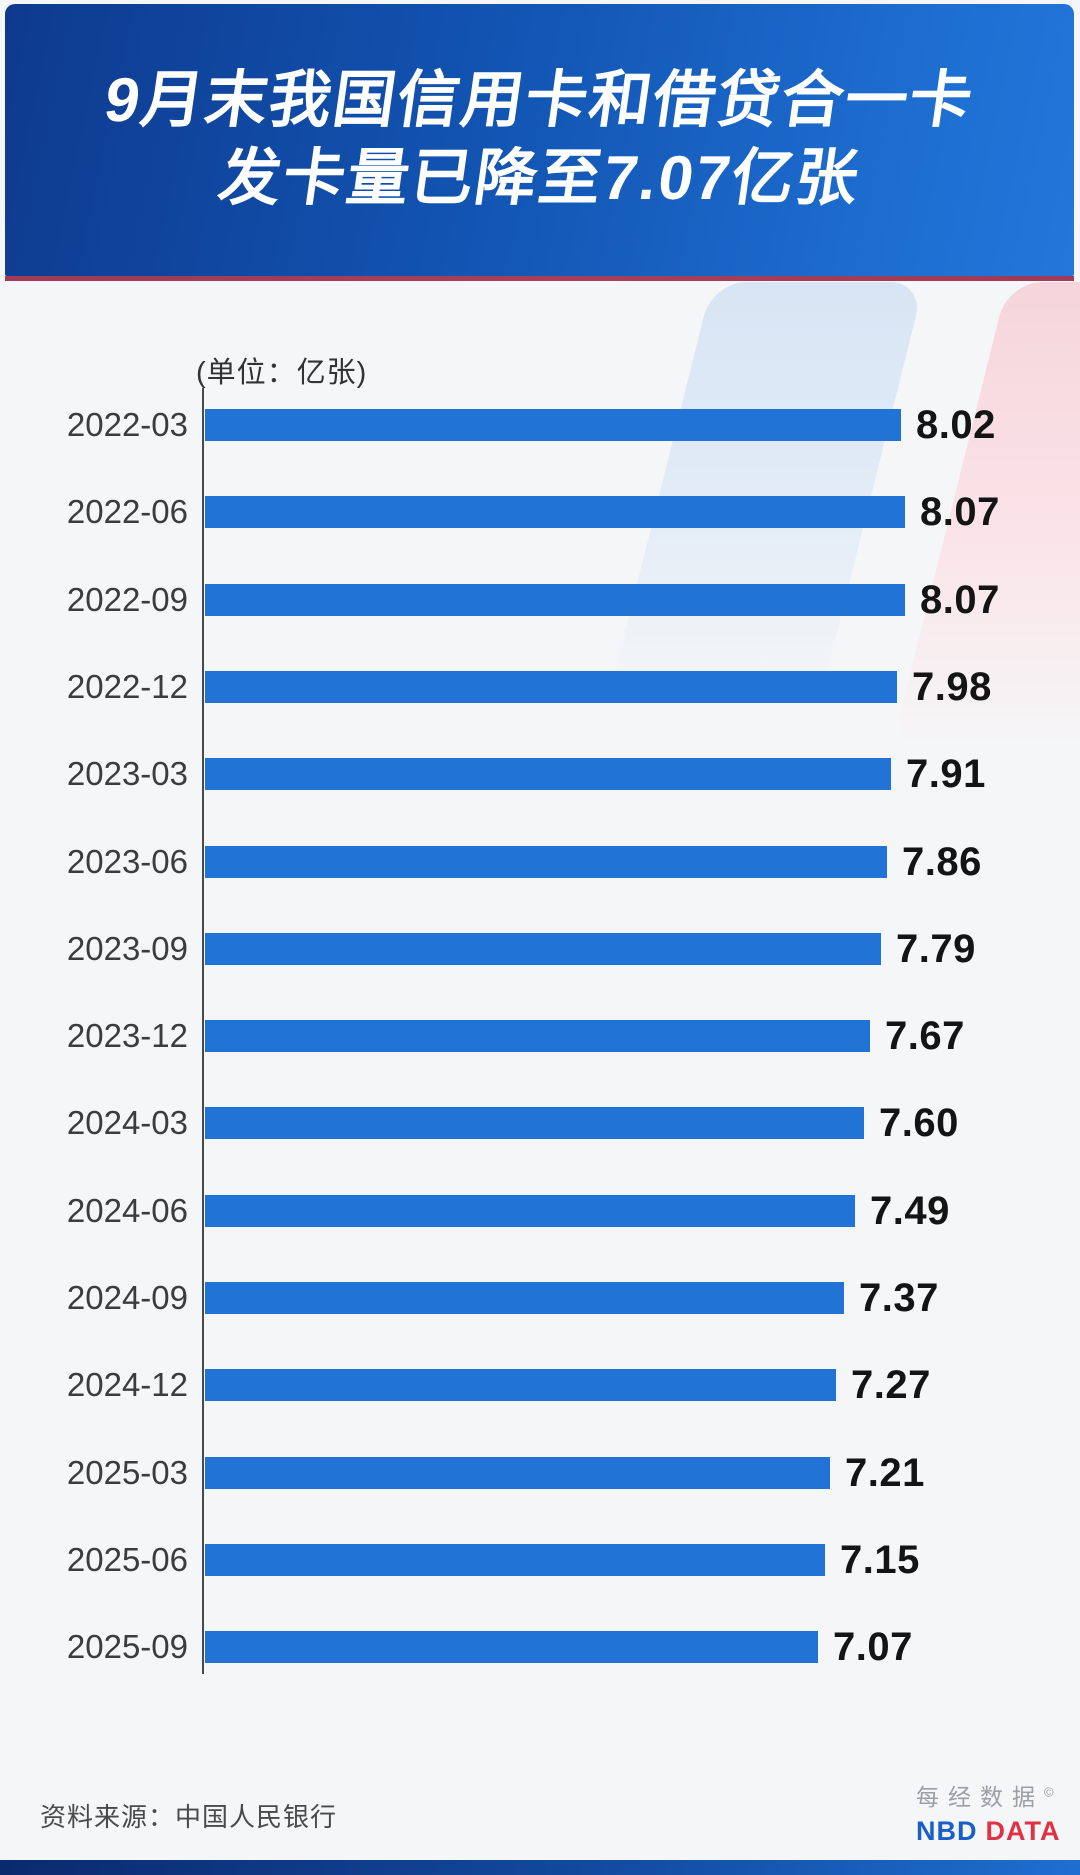  What do you see at coordinates (539, 278) in the screenshot?
I see `banner-underline` at bounding box center [539, 278].